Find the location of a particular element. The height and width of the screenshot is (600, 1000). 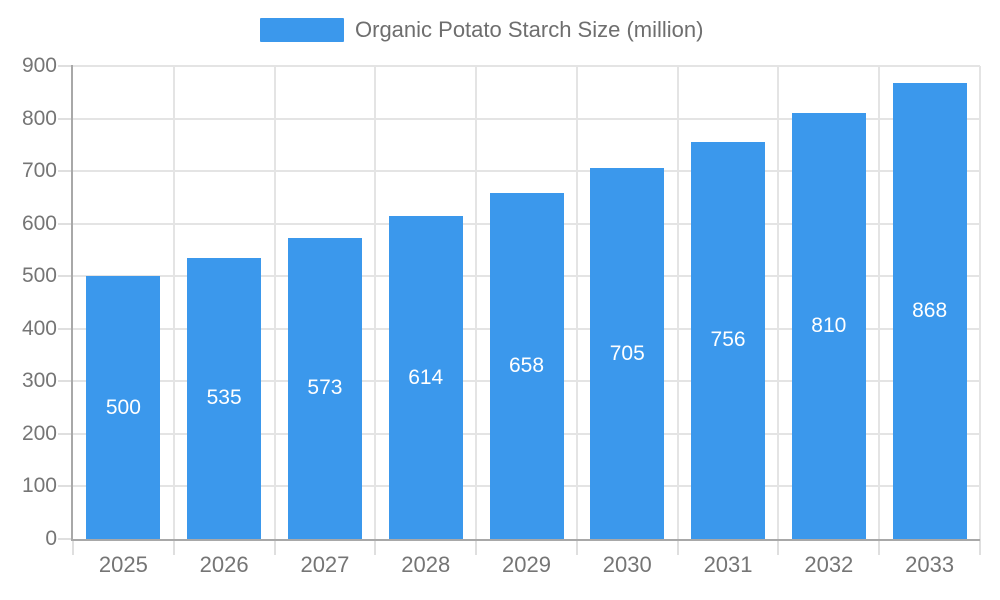

y-axis-tick-label: 400 is located at coordinates (39, 328).